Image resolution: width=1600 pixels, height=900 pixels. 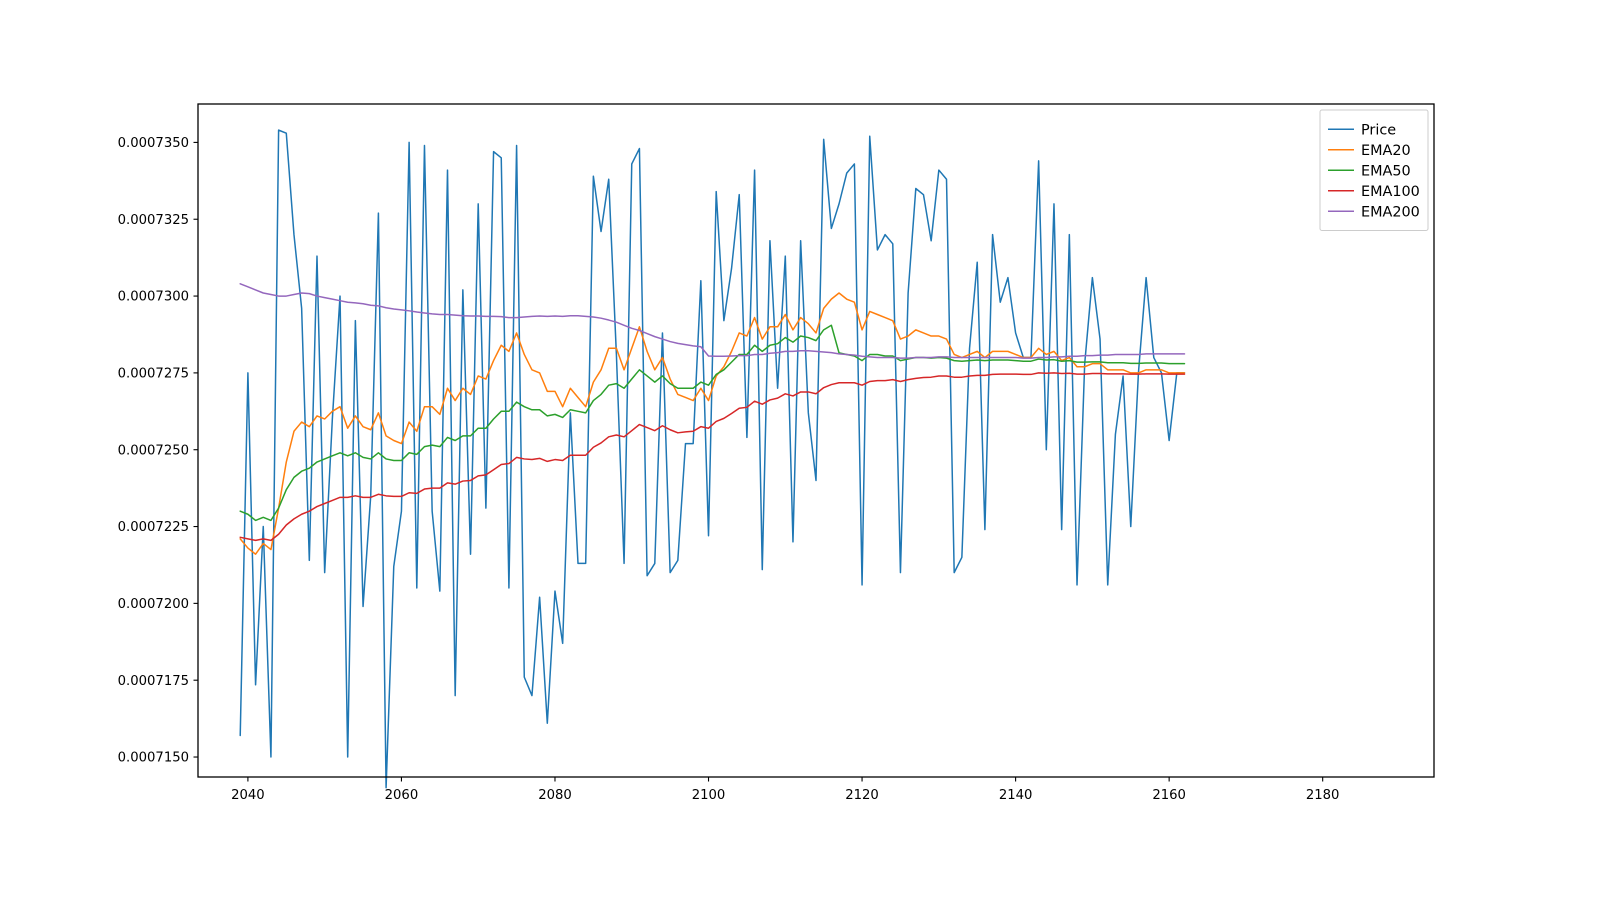 What do you see at coordinates (1323, 795) in the screenshot?
I see `xtick-label-2180: 2180` at bounding box center [1323, 795].